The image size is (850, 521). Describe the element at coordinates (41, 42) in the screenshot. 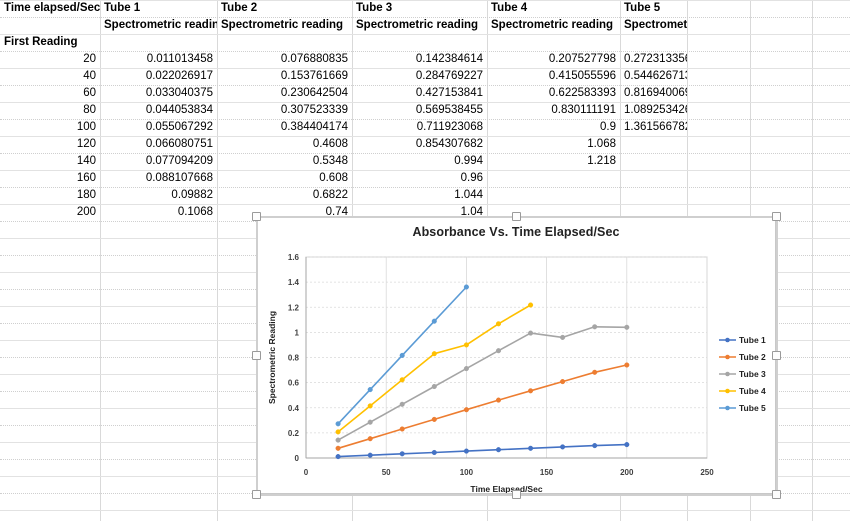

I see `section-label-cell: First Reading` at that location.